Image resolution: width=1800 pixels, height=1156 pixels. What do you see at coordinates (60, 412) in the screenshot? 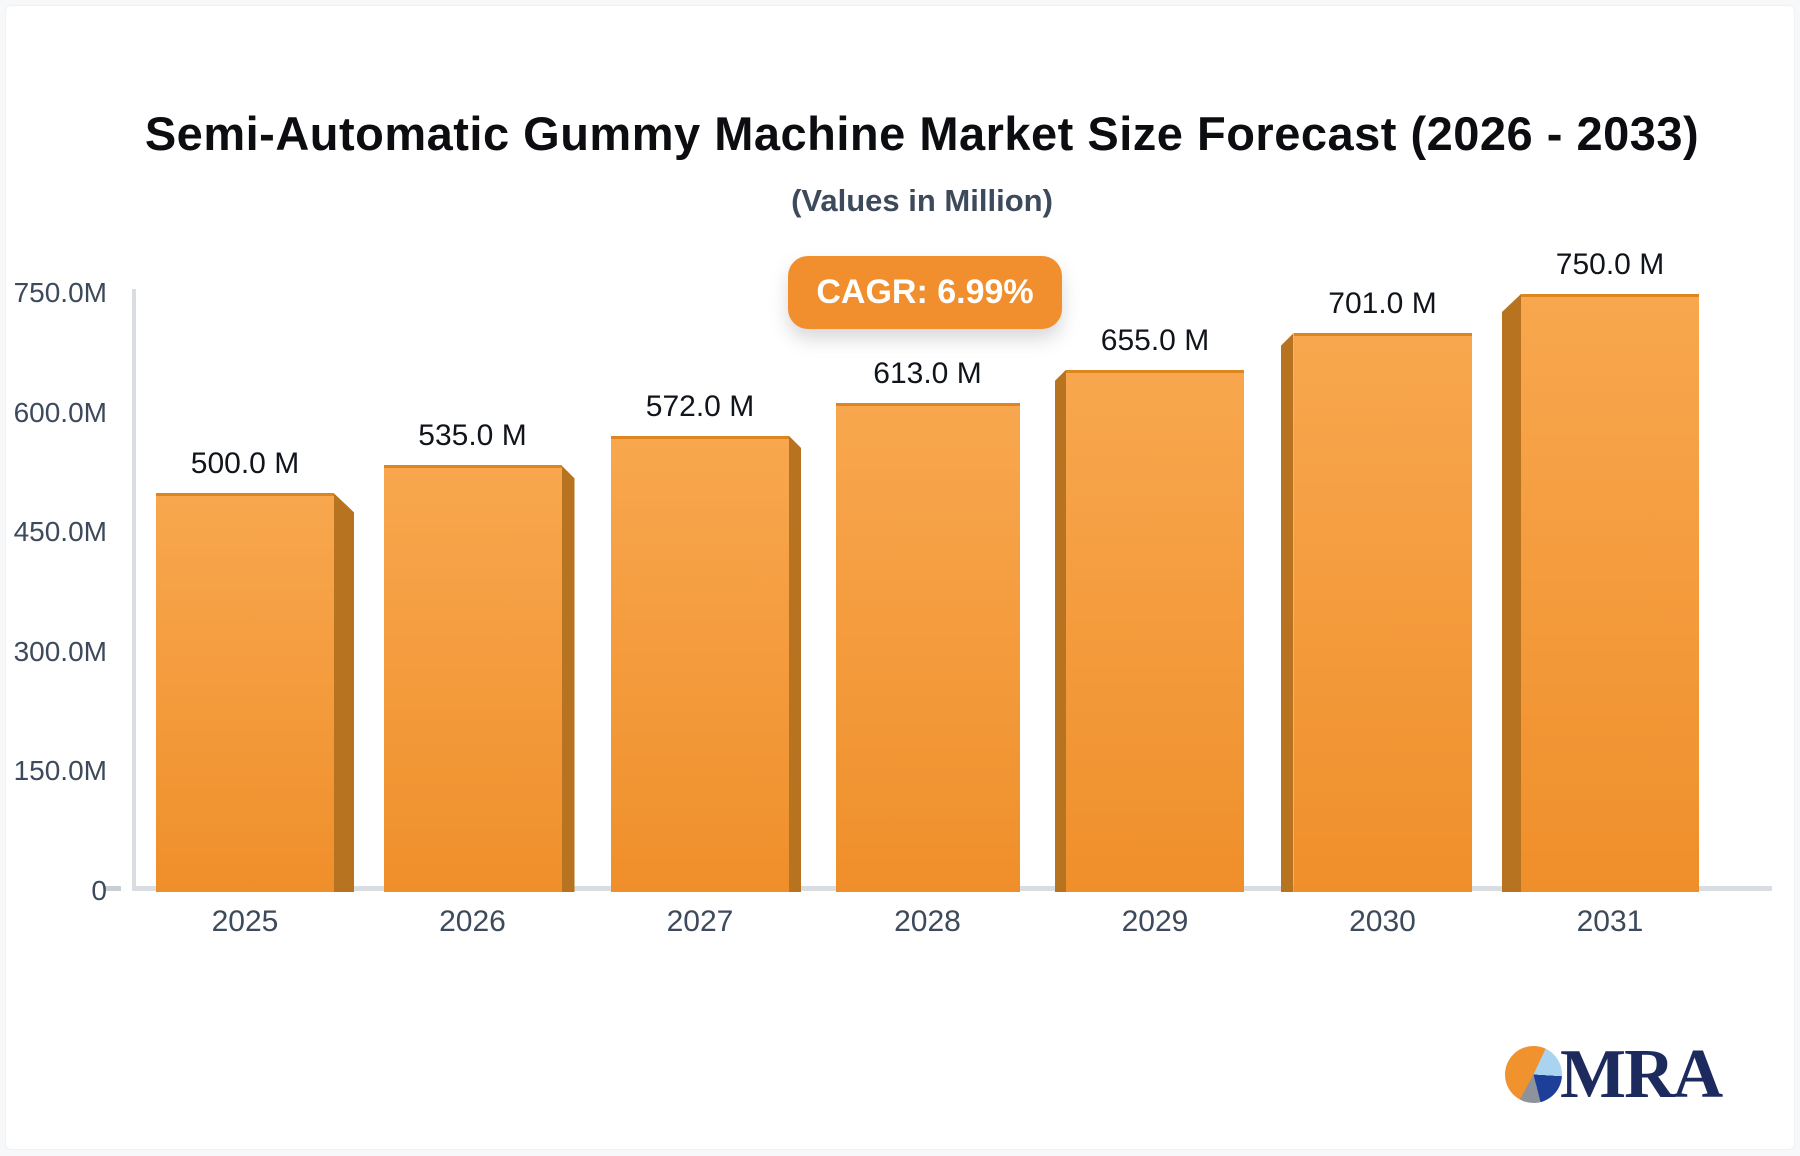
I see `y-axis-label-600: 600.0M` at bounding box center [60, 412].